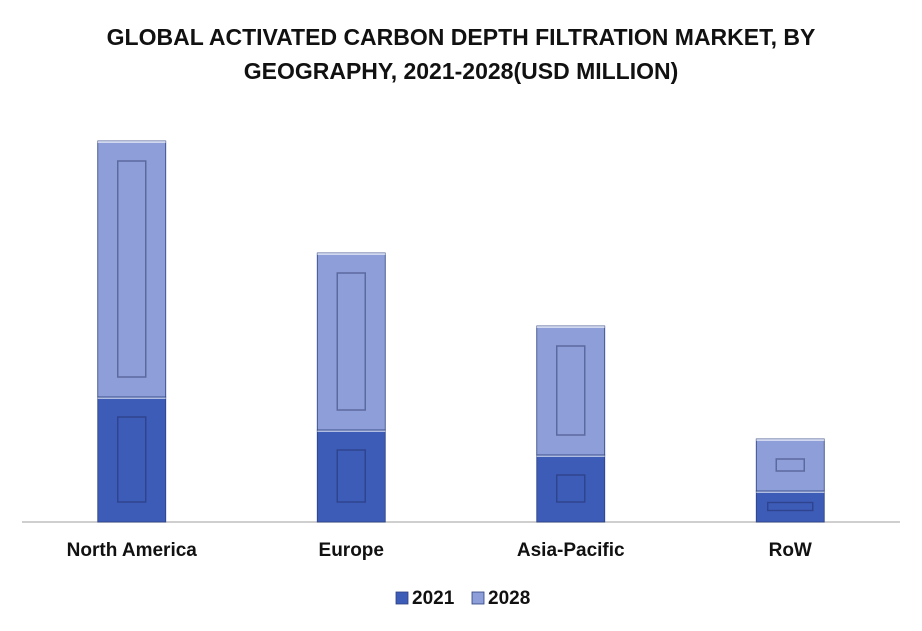  I want to click on x-tick-label: Europe, so click(351, 550).